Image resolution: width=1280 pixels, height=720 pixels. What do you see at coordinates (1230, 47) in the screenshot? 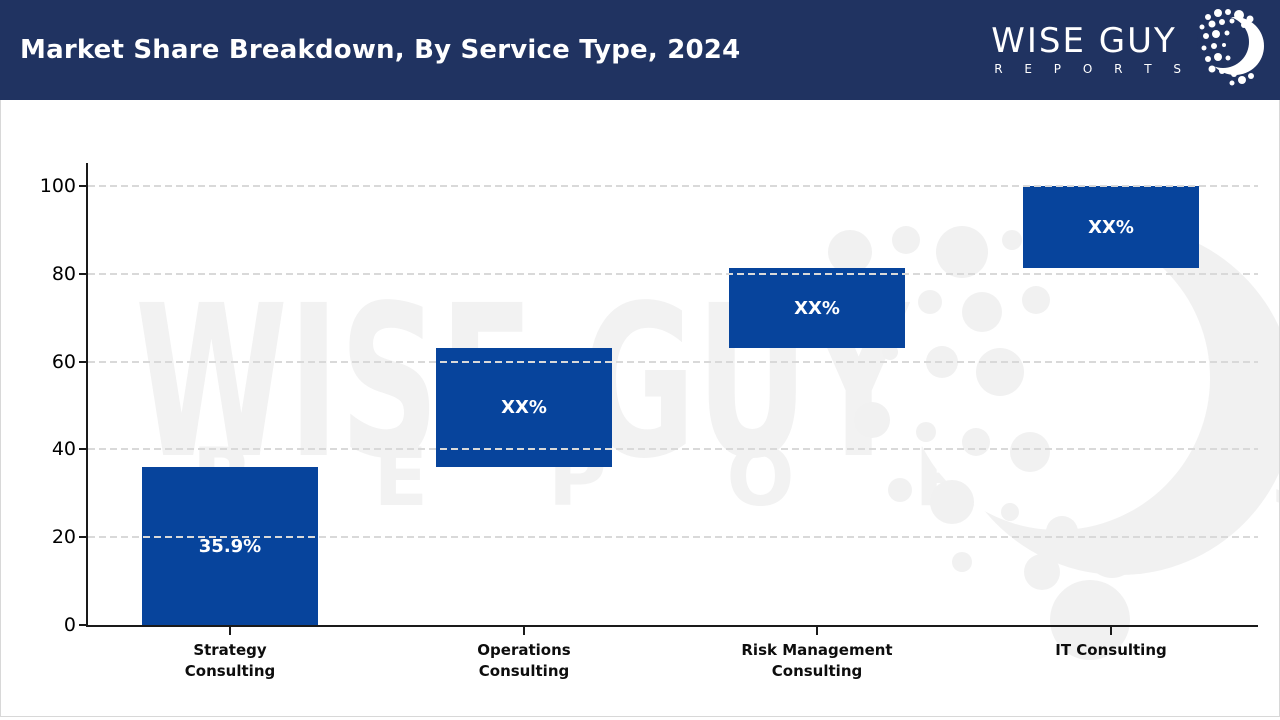
I see `logo-head-icon` at bounding box center [1230, 47].